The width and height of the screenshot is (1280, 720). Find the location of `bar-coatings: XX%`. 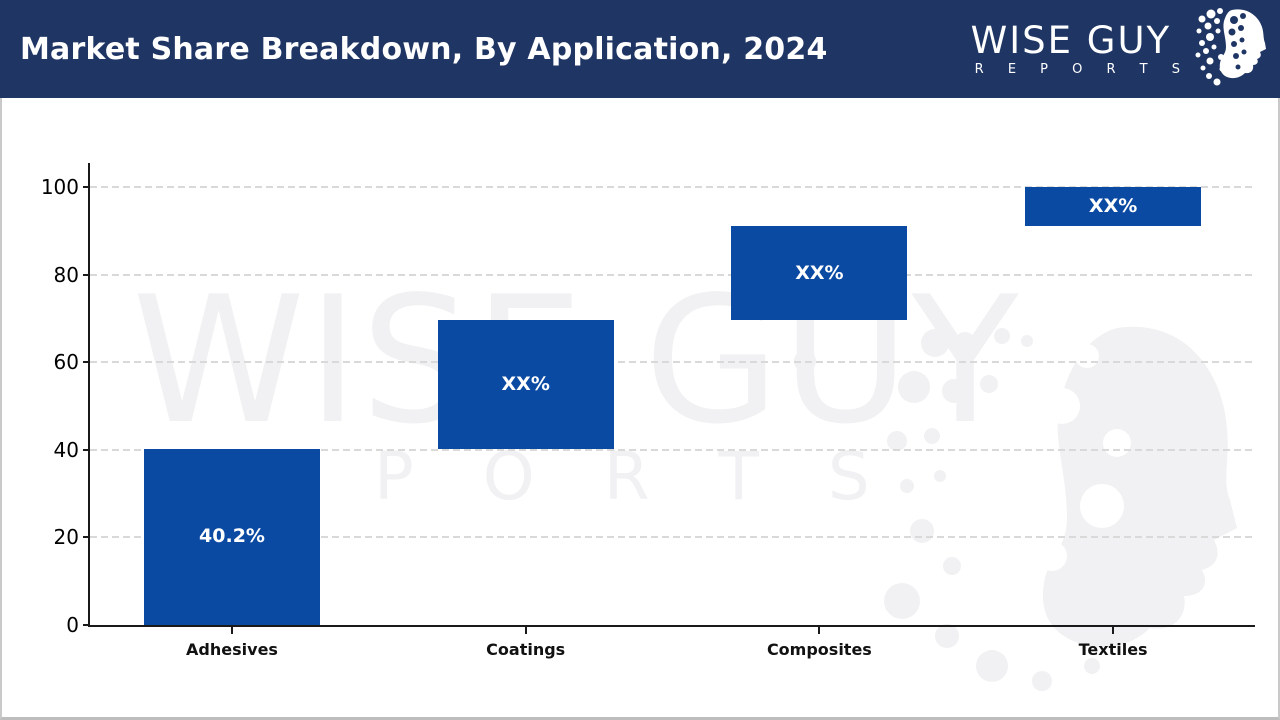

bar-coatings: XX% is located at coordinates (525, 384).